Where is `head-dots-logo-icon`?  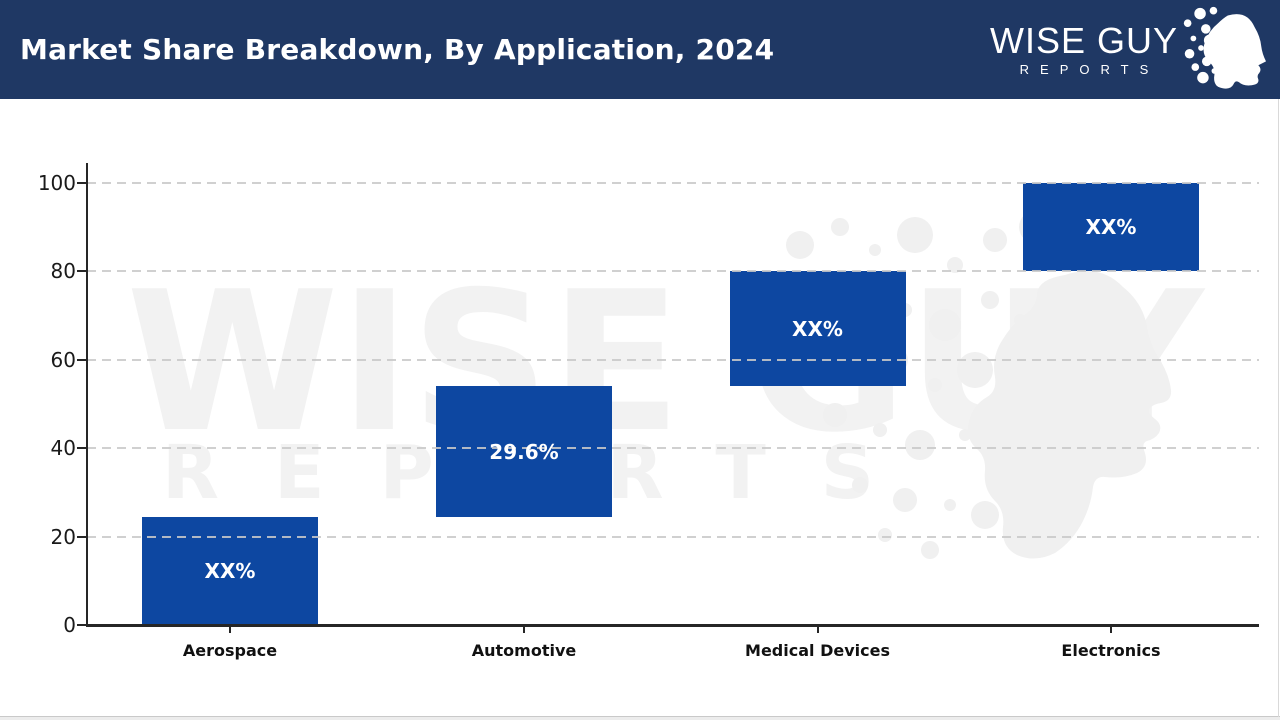 head-dots-logo-icon is located at coordinates (1223, 50).